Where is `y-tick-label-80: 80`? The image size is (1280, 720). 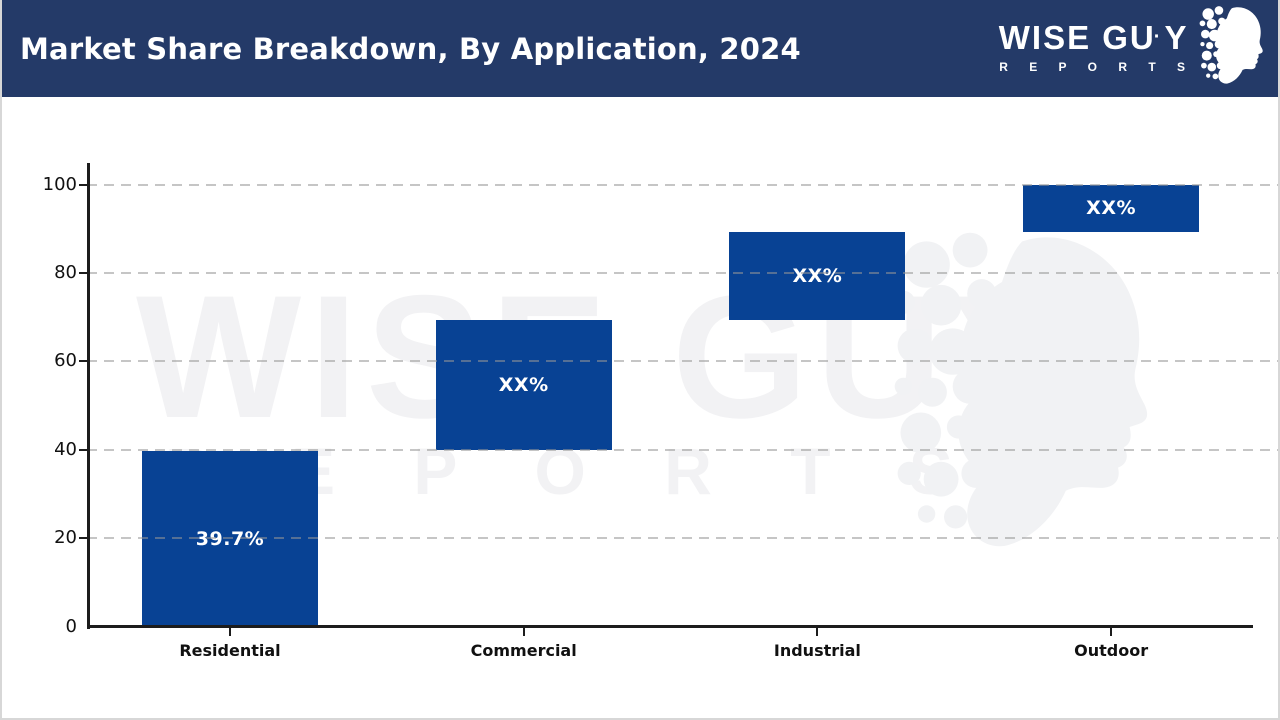
y-tick-label-80: 80 is located at coordinates (65, 272).